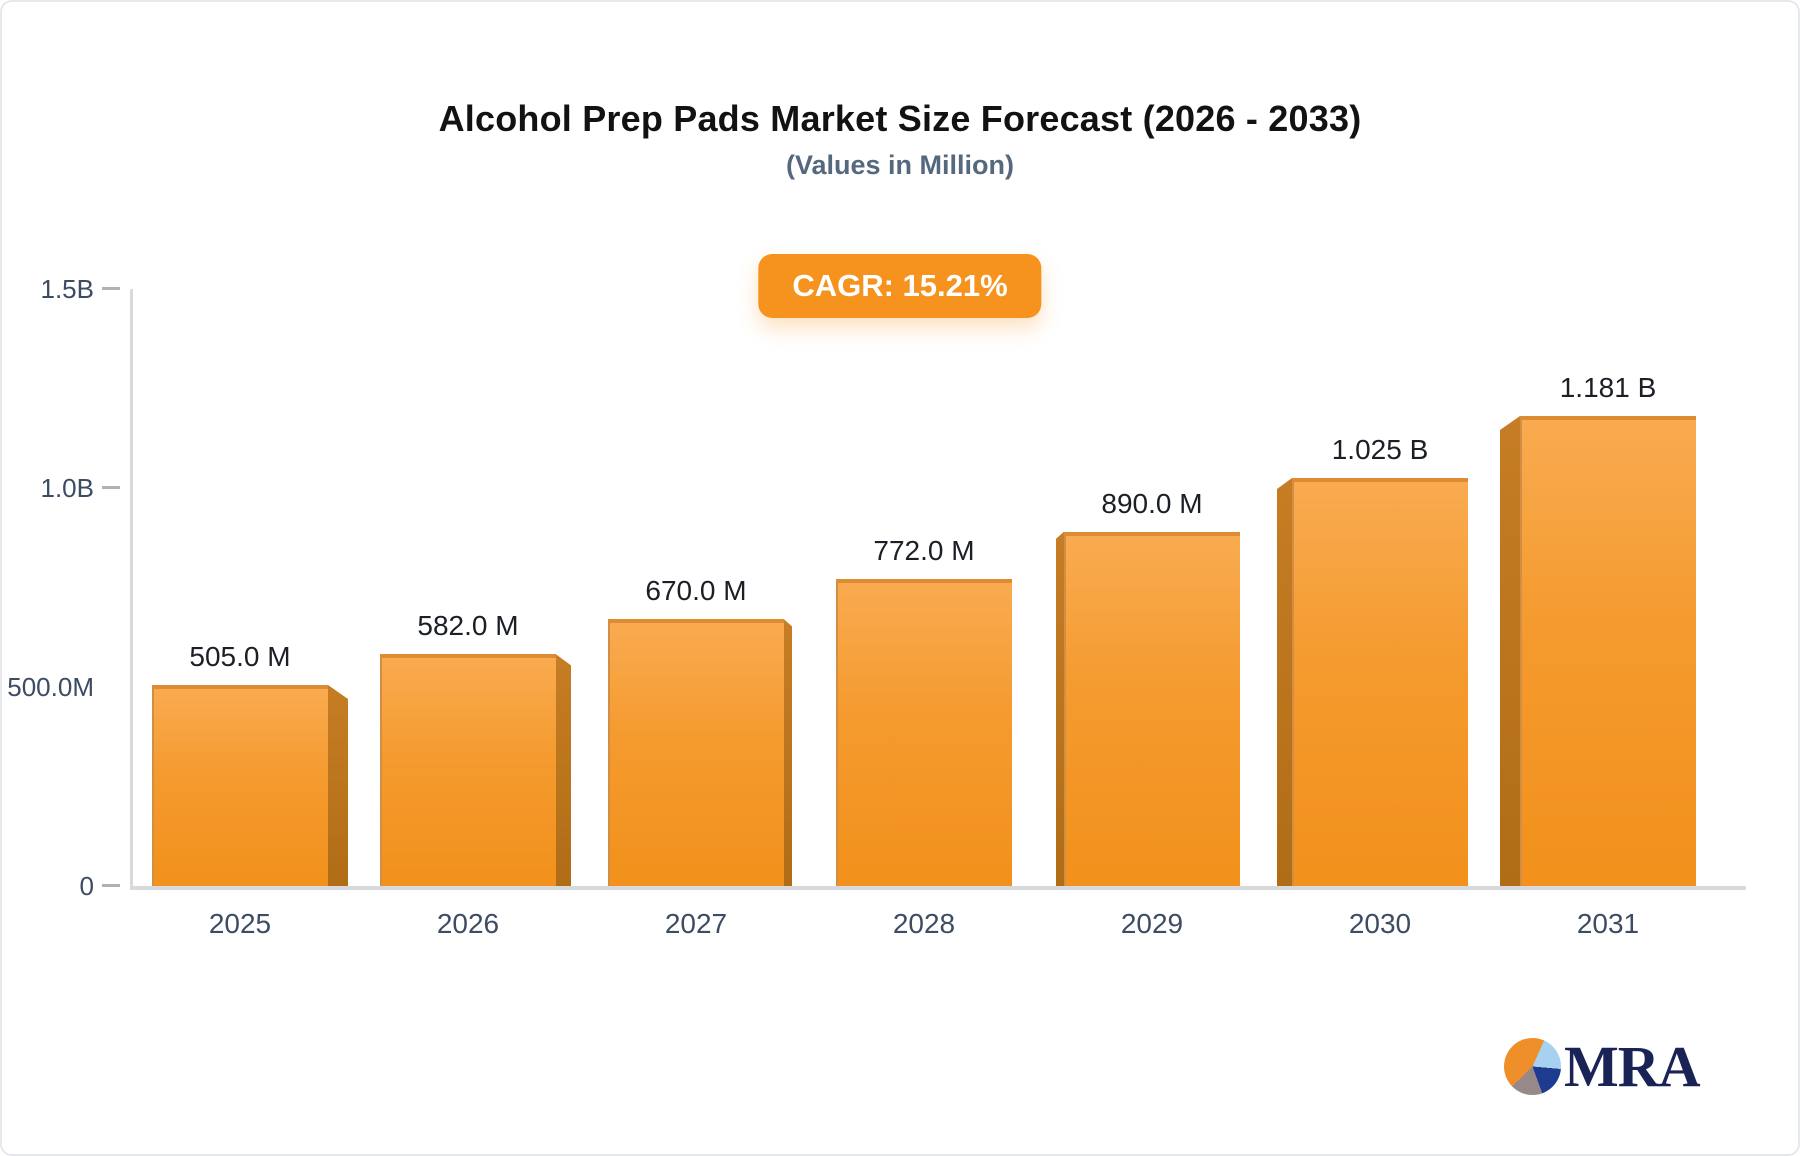 The width and height of the screenshot is (1800, 1156). Describe the element at coordinates (240, 923) in the screenshot. I see `x-tick-label: 2025` at that location.